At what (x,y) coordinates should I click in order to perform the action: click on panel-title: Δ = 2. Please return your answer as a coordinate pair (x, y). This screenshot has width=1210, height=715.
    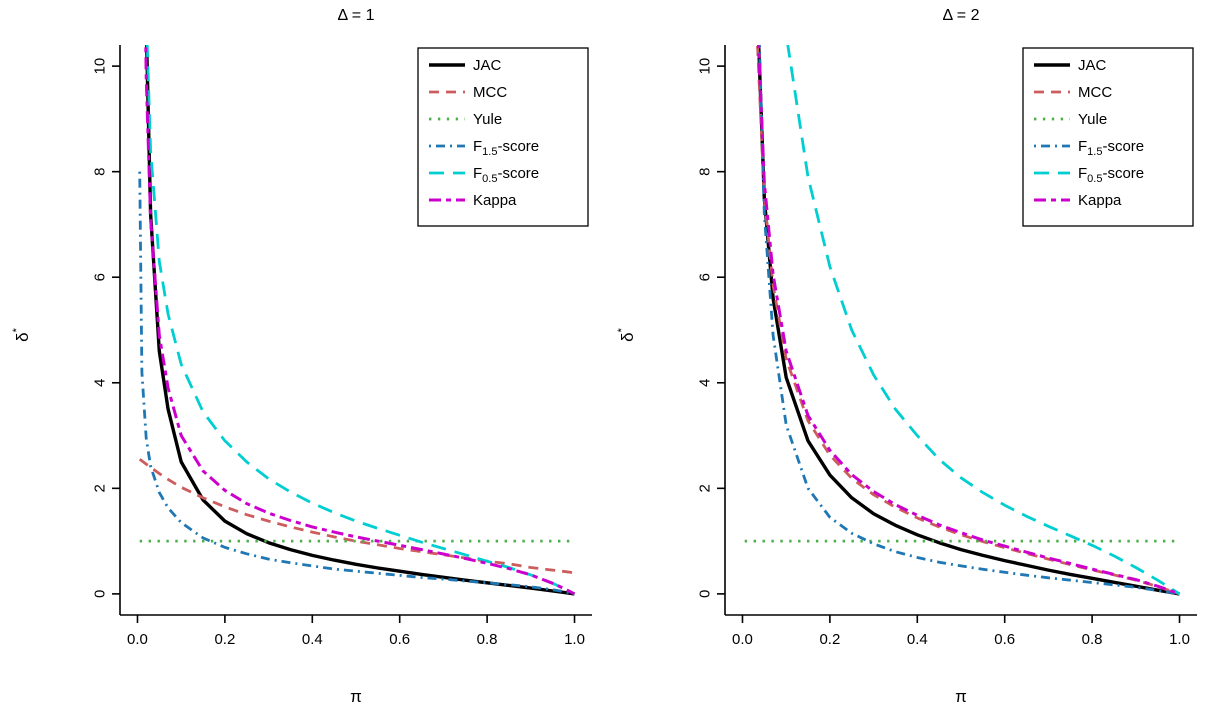
    Looking at the image, I should click on (961, 15).